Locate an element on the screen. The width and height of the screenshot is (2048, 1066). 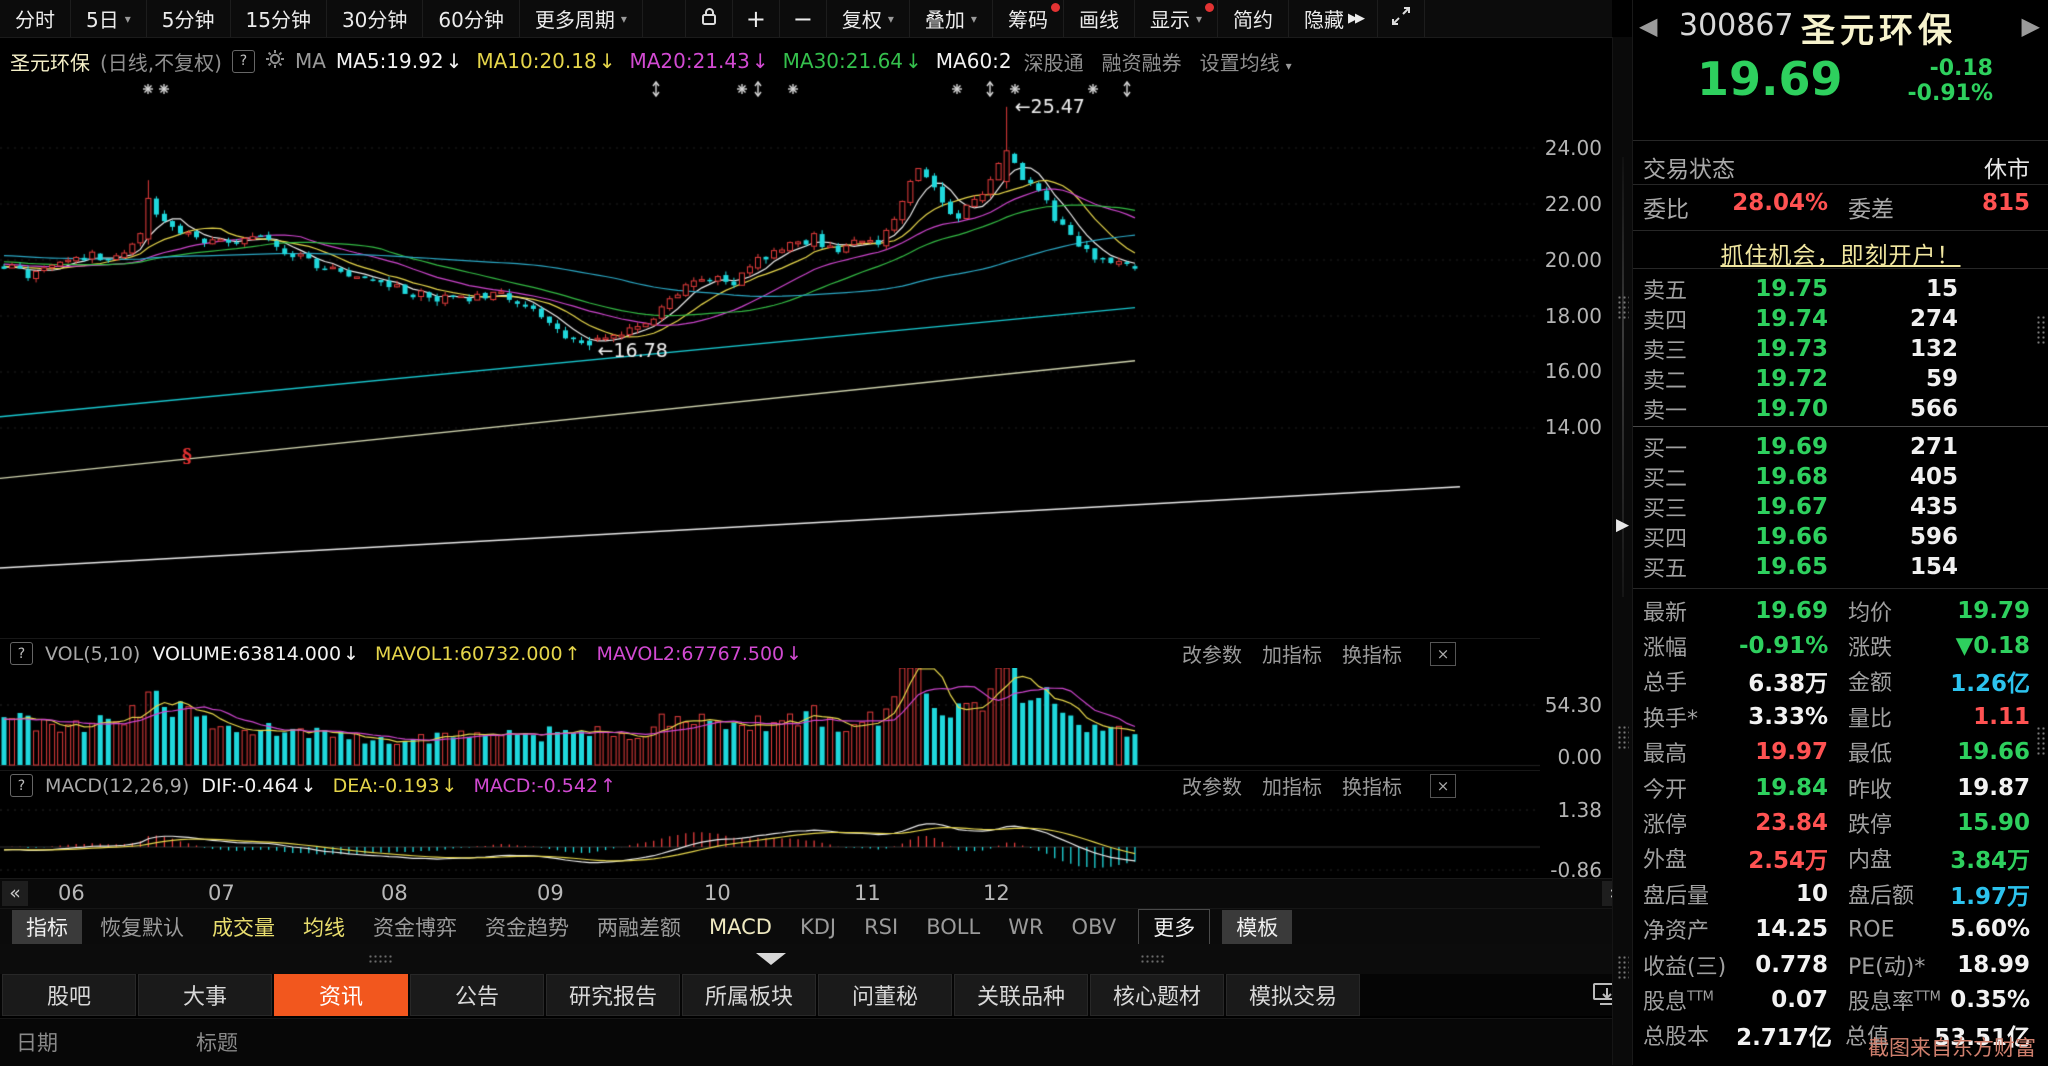
nav-tab: 资讯 is located at coordinates (341, 995).